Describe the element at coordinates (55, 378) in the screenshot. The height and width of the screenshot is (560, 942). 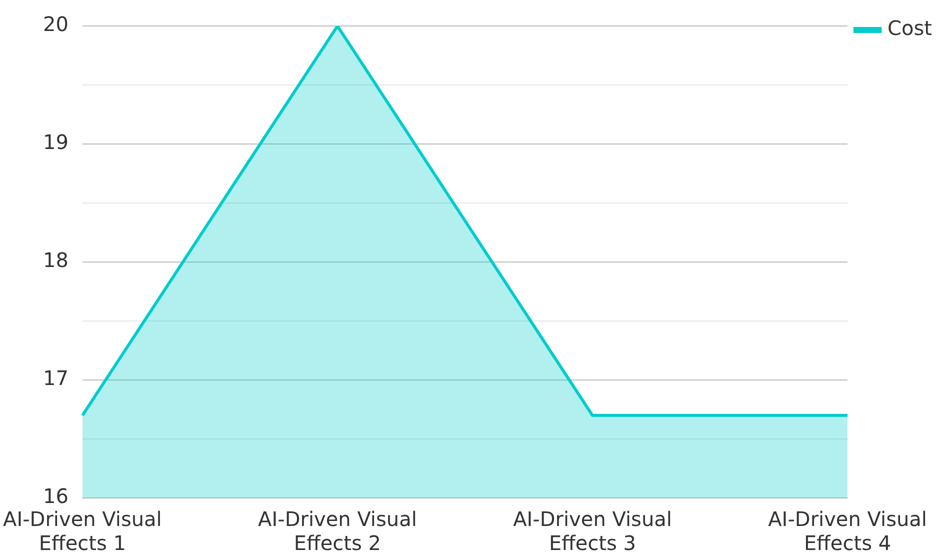
I see `y-tick-label: 17` at that location.